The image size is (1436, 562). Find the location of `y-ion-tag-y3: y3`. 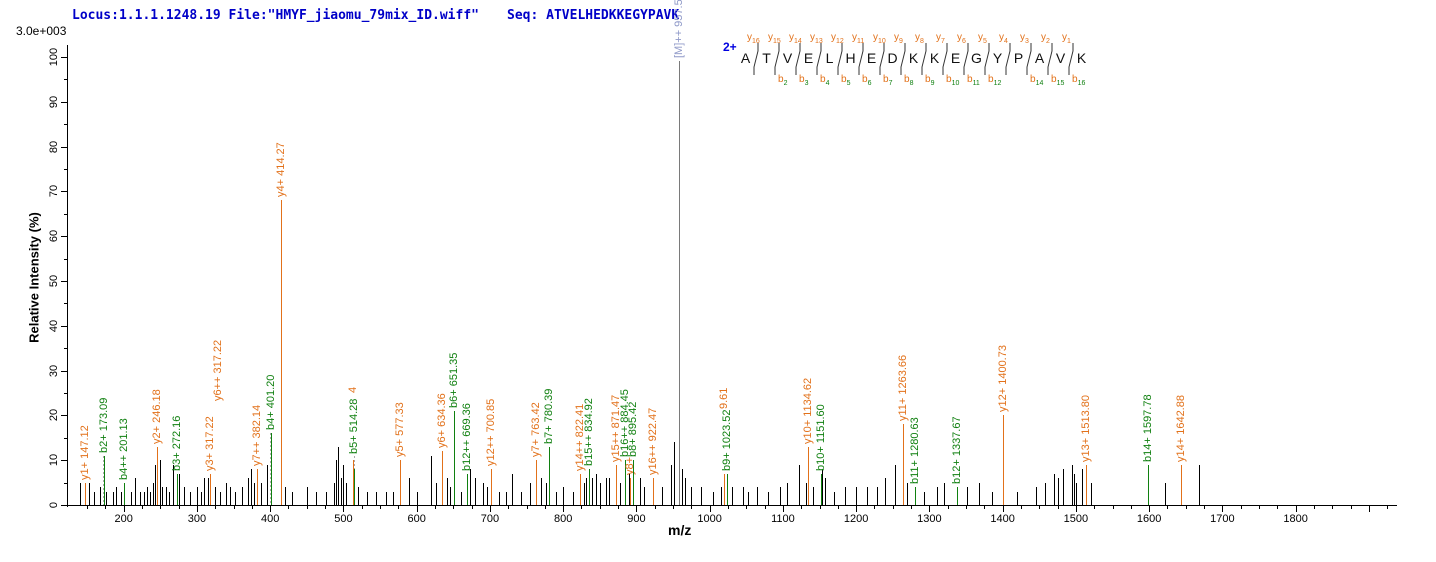

y-ion-tag-y3: y3 is located at coordinates (1024, 38).